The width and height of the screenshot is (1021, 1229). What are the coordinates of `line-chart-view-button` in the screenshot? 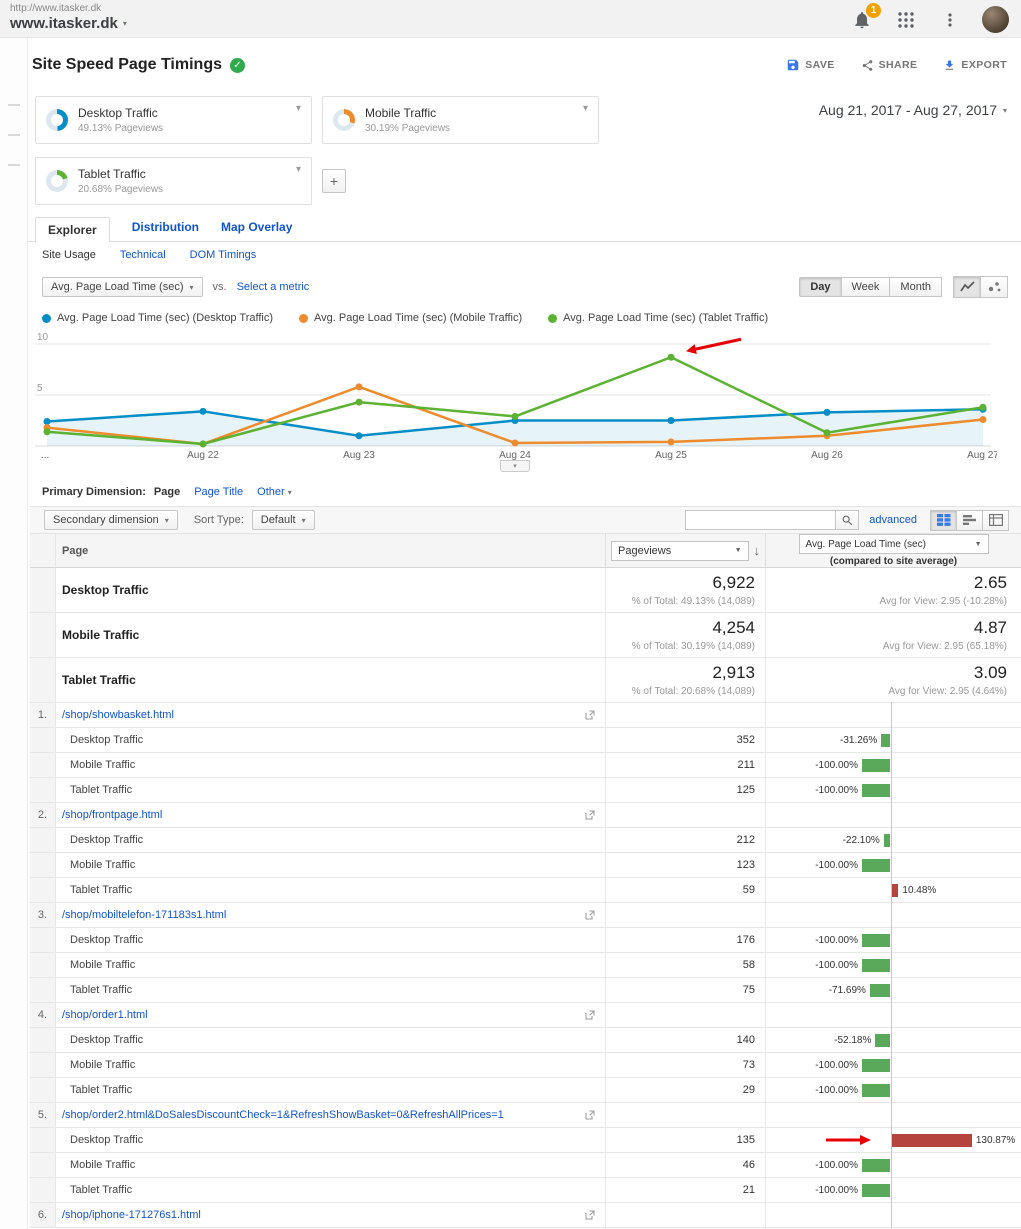 It's located at (967, 287).